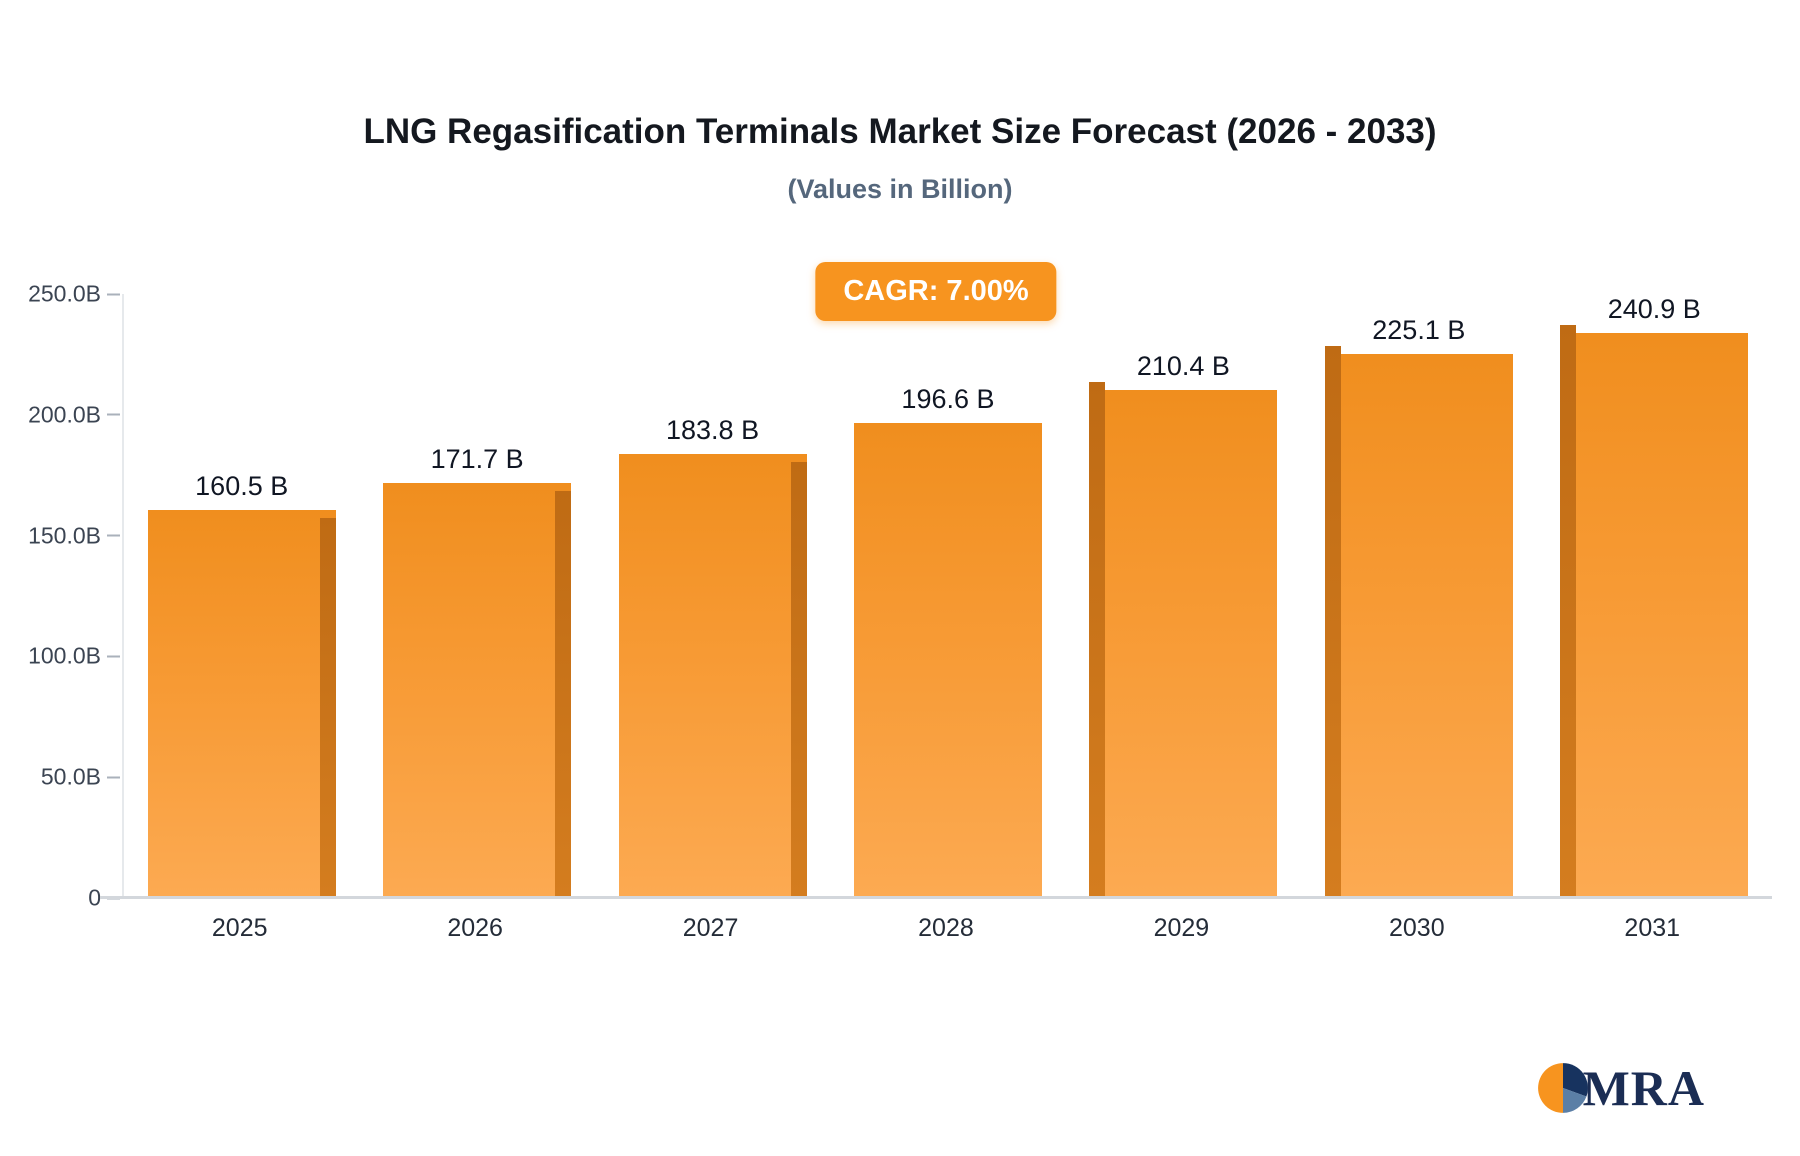  What do you see at coordinates (1419, 330) in the screenshot?
I see `bar-value-label: 225.1 B` at bounding box center [1419, 330].